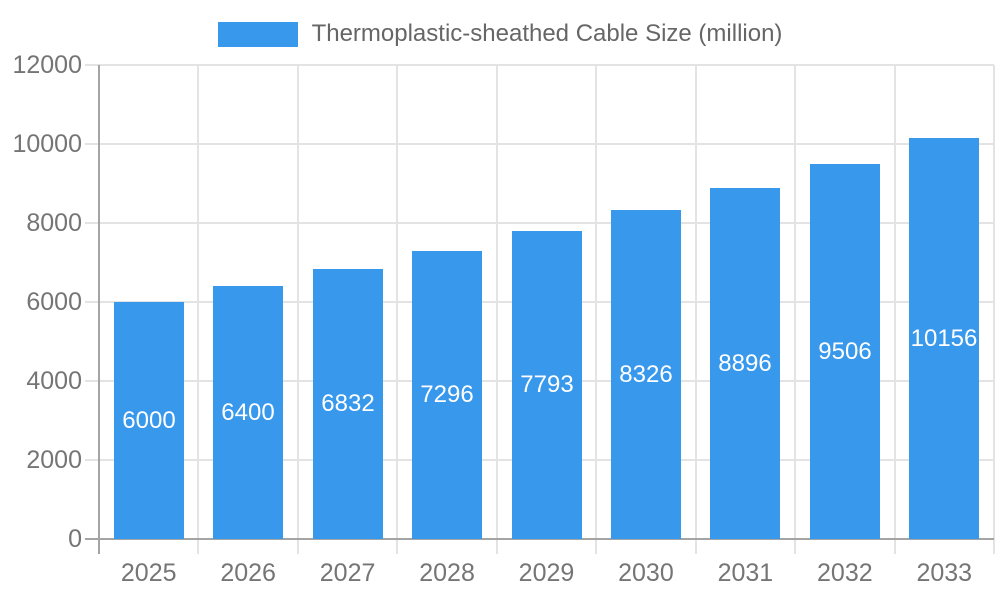 The height and width of the screenshot is (600, 1000). What do you see at coordinates (54, 223) in the screenshot?
I see `y-axis-tick-label: 8000` at bounding box center [54, 223].